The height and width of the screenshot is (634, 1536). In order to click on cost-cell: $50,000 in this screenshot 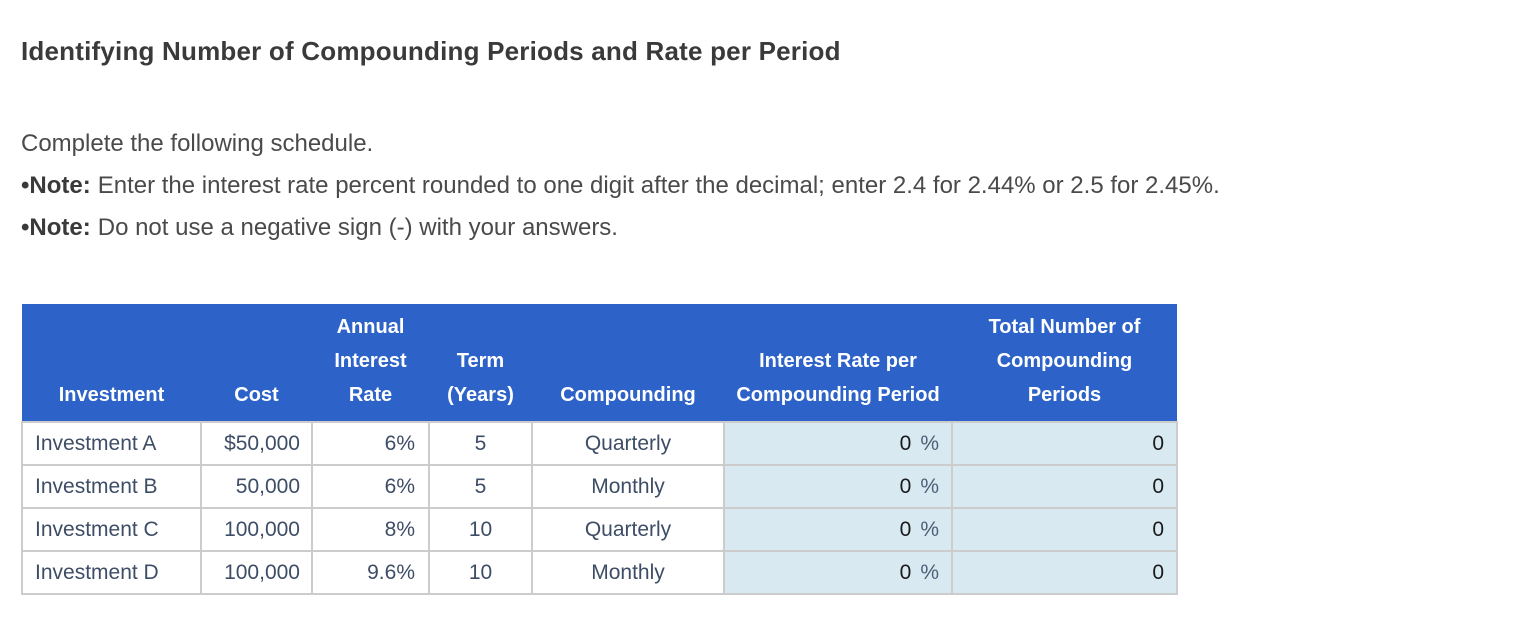, I will do `click(256, 443)`.